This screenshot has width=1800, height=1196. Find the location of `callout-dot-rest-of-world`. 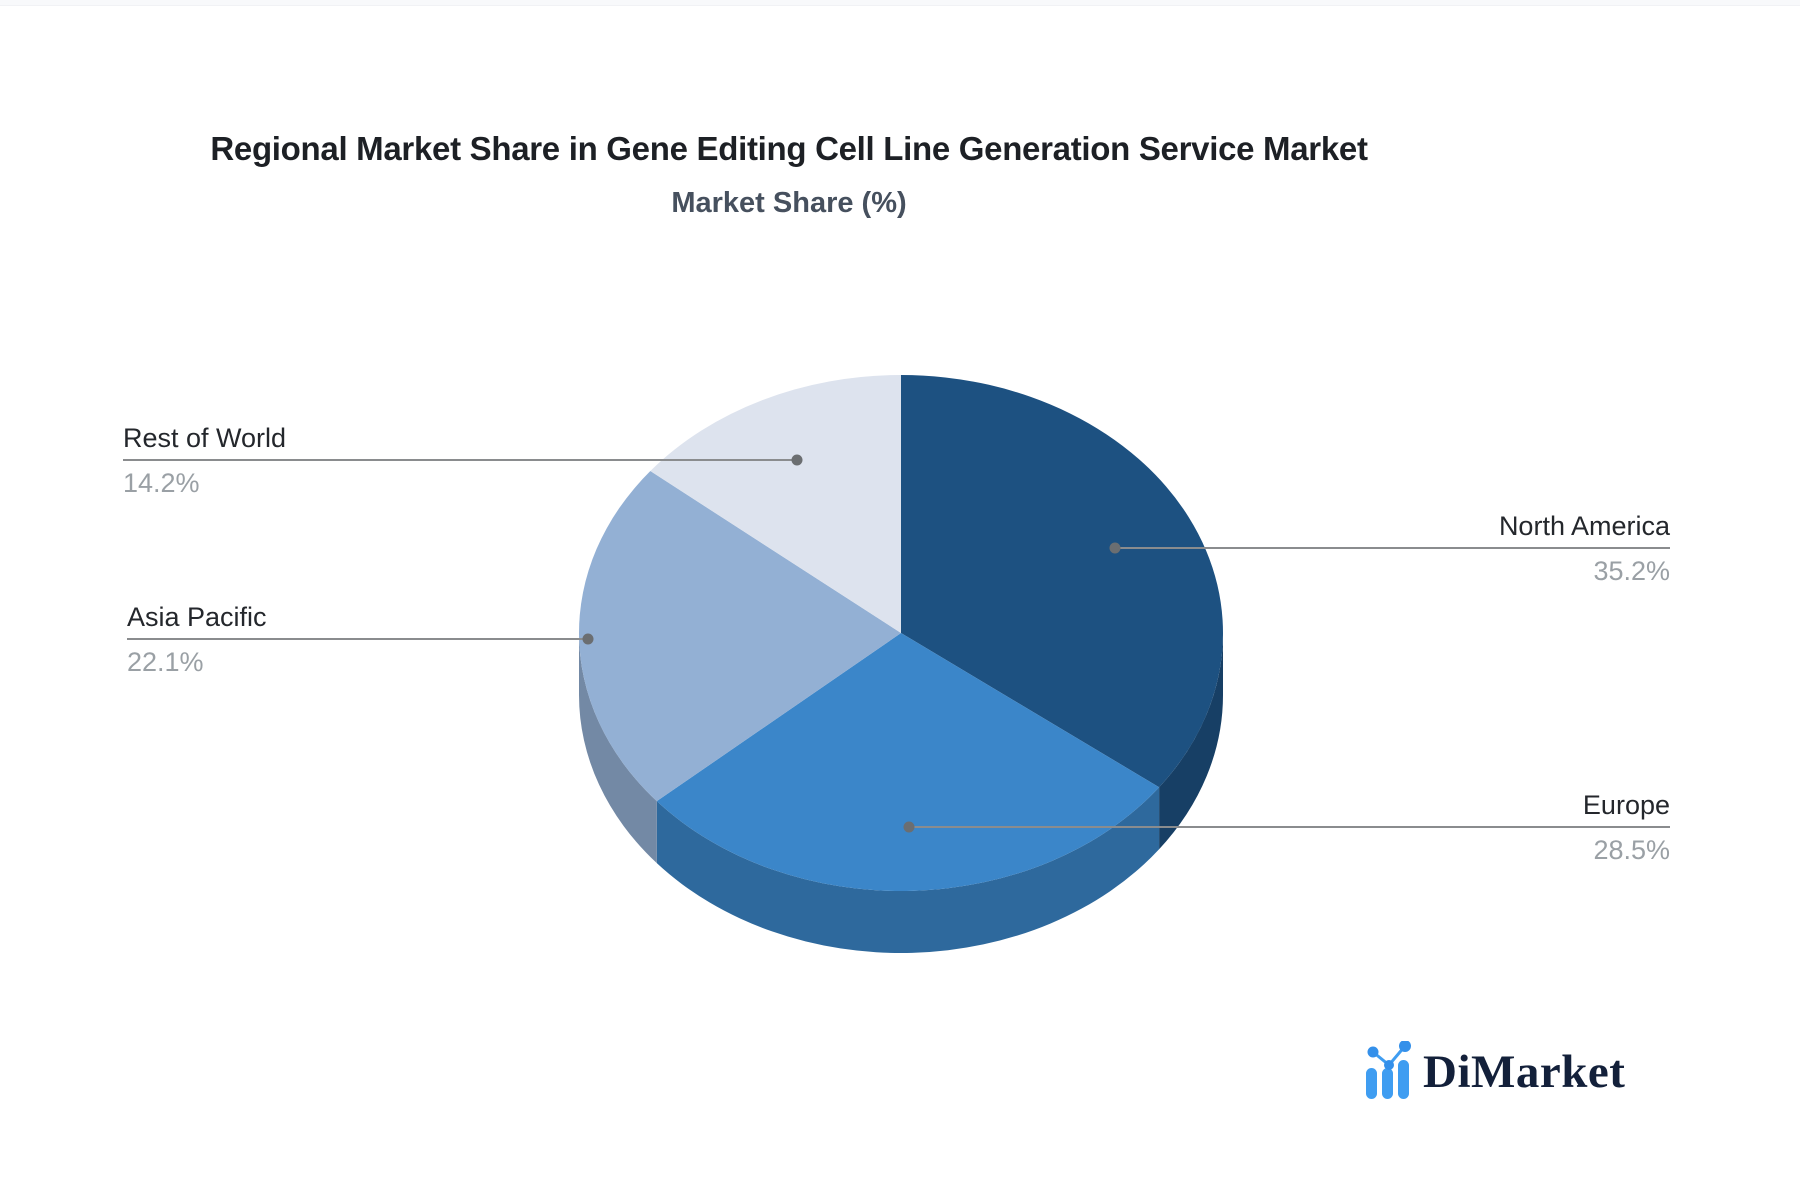

callout-dot-rest-of-world is located at coordinates (797, 460).